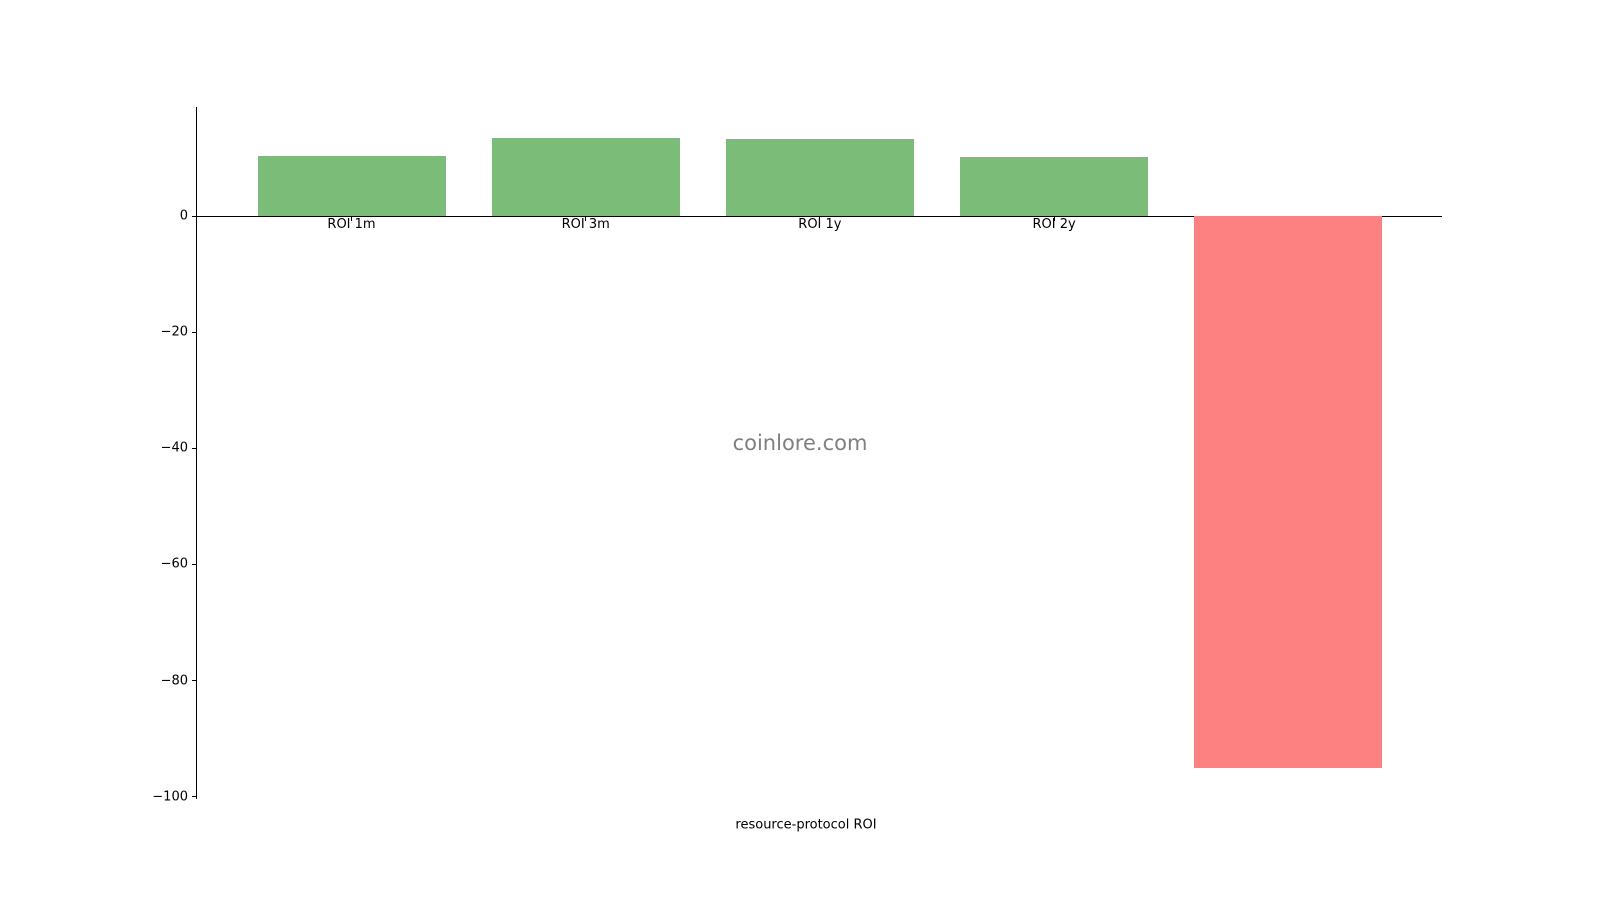  What do you see at coordinates (1288, 492) in the screenshot?
I see `bar-unlabeled` at bounding box center [1288, 492].